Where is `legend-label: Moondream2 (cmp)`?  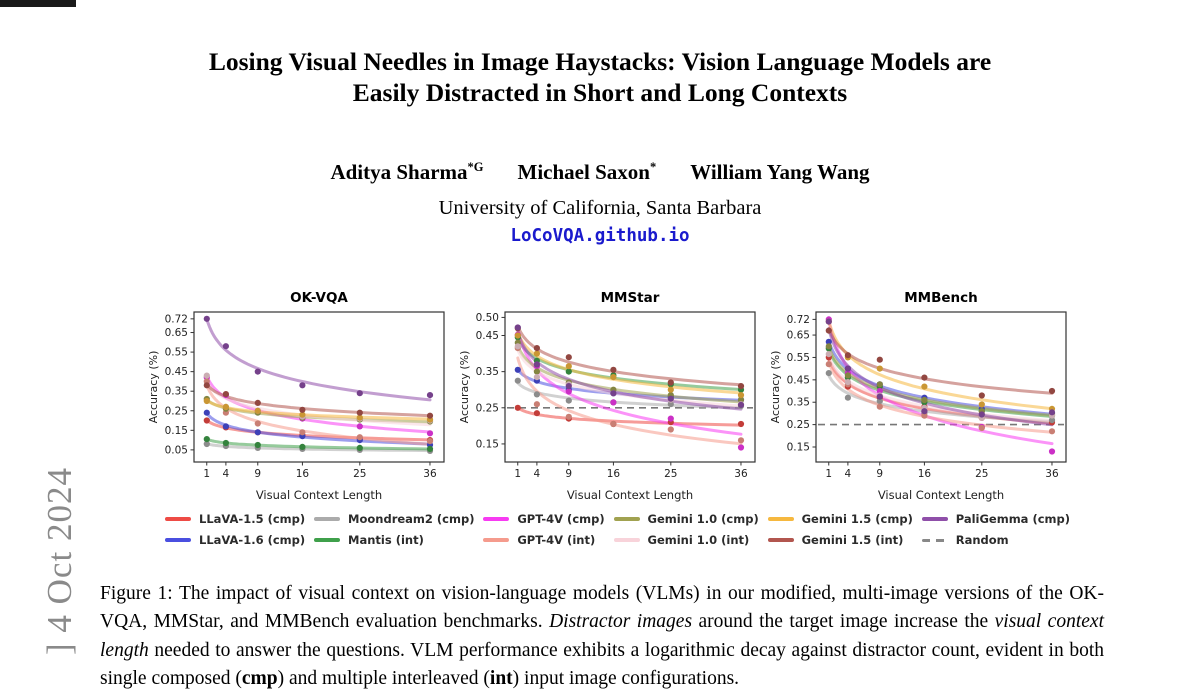
legend-label: Moondream2 (cmp) is located at coordinates (411, 519).